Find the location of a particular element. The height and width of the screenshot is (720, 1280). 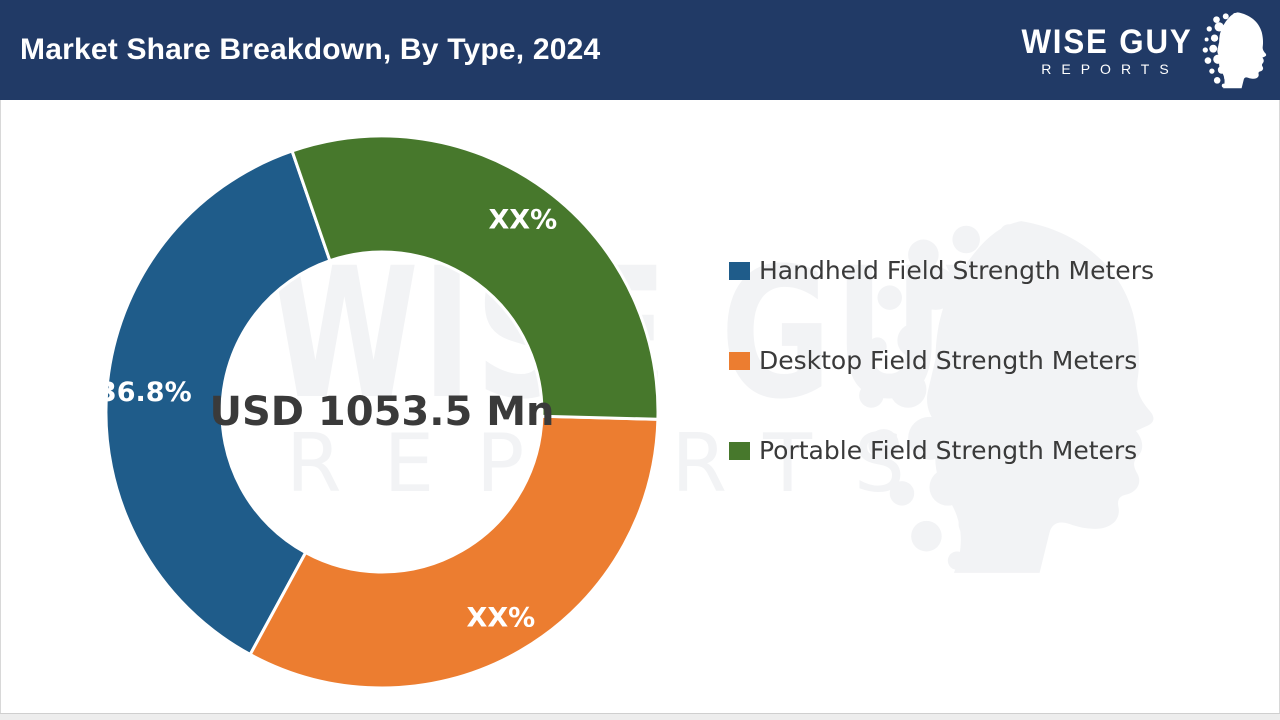

legend-swatch-desktop is located at coordinates (739, 361).